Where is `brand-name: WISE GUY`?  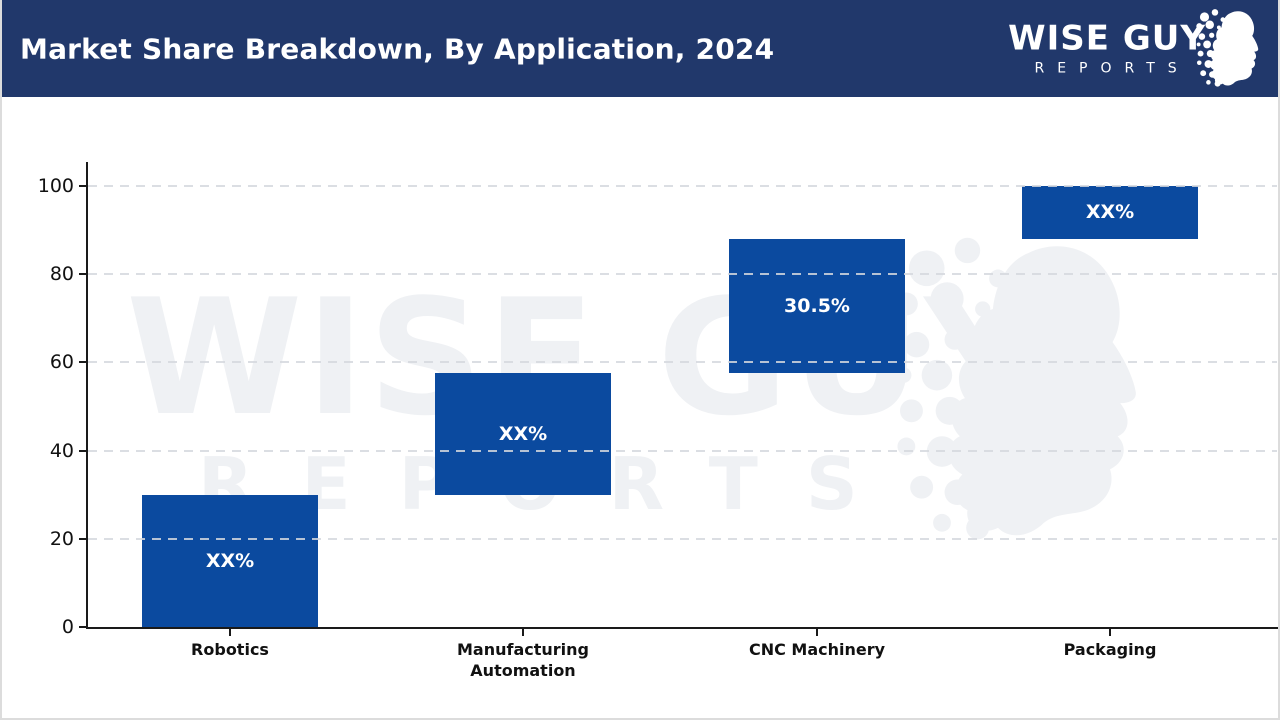
brand-name: WISE GUY is located at coordinates (1107, 38).